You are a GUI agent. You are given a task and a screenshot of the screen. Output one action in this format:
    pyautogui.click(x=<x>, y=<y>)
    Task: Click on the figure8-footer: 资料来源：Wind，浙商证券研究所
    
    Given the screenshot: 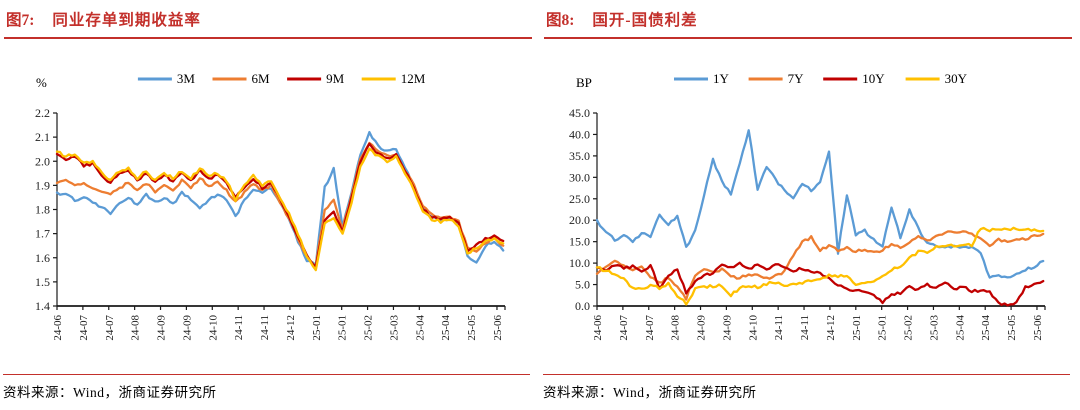 What is the action you would take?
    pyautogui.click(x=810, y=392)
    